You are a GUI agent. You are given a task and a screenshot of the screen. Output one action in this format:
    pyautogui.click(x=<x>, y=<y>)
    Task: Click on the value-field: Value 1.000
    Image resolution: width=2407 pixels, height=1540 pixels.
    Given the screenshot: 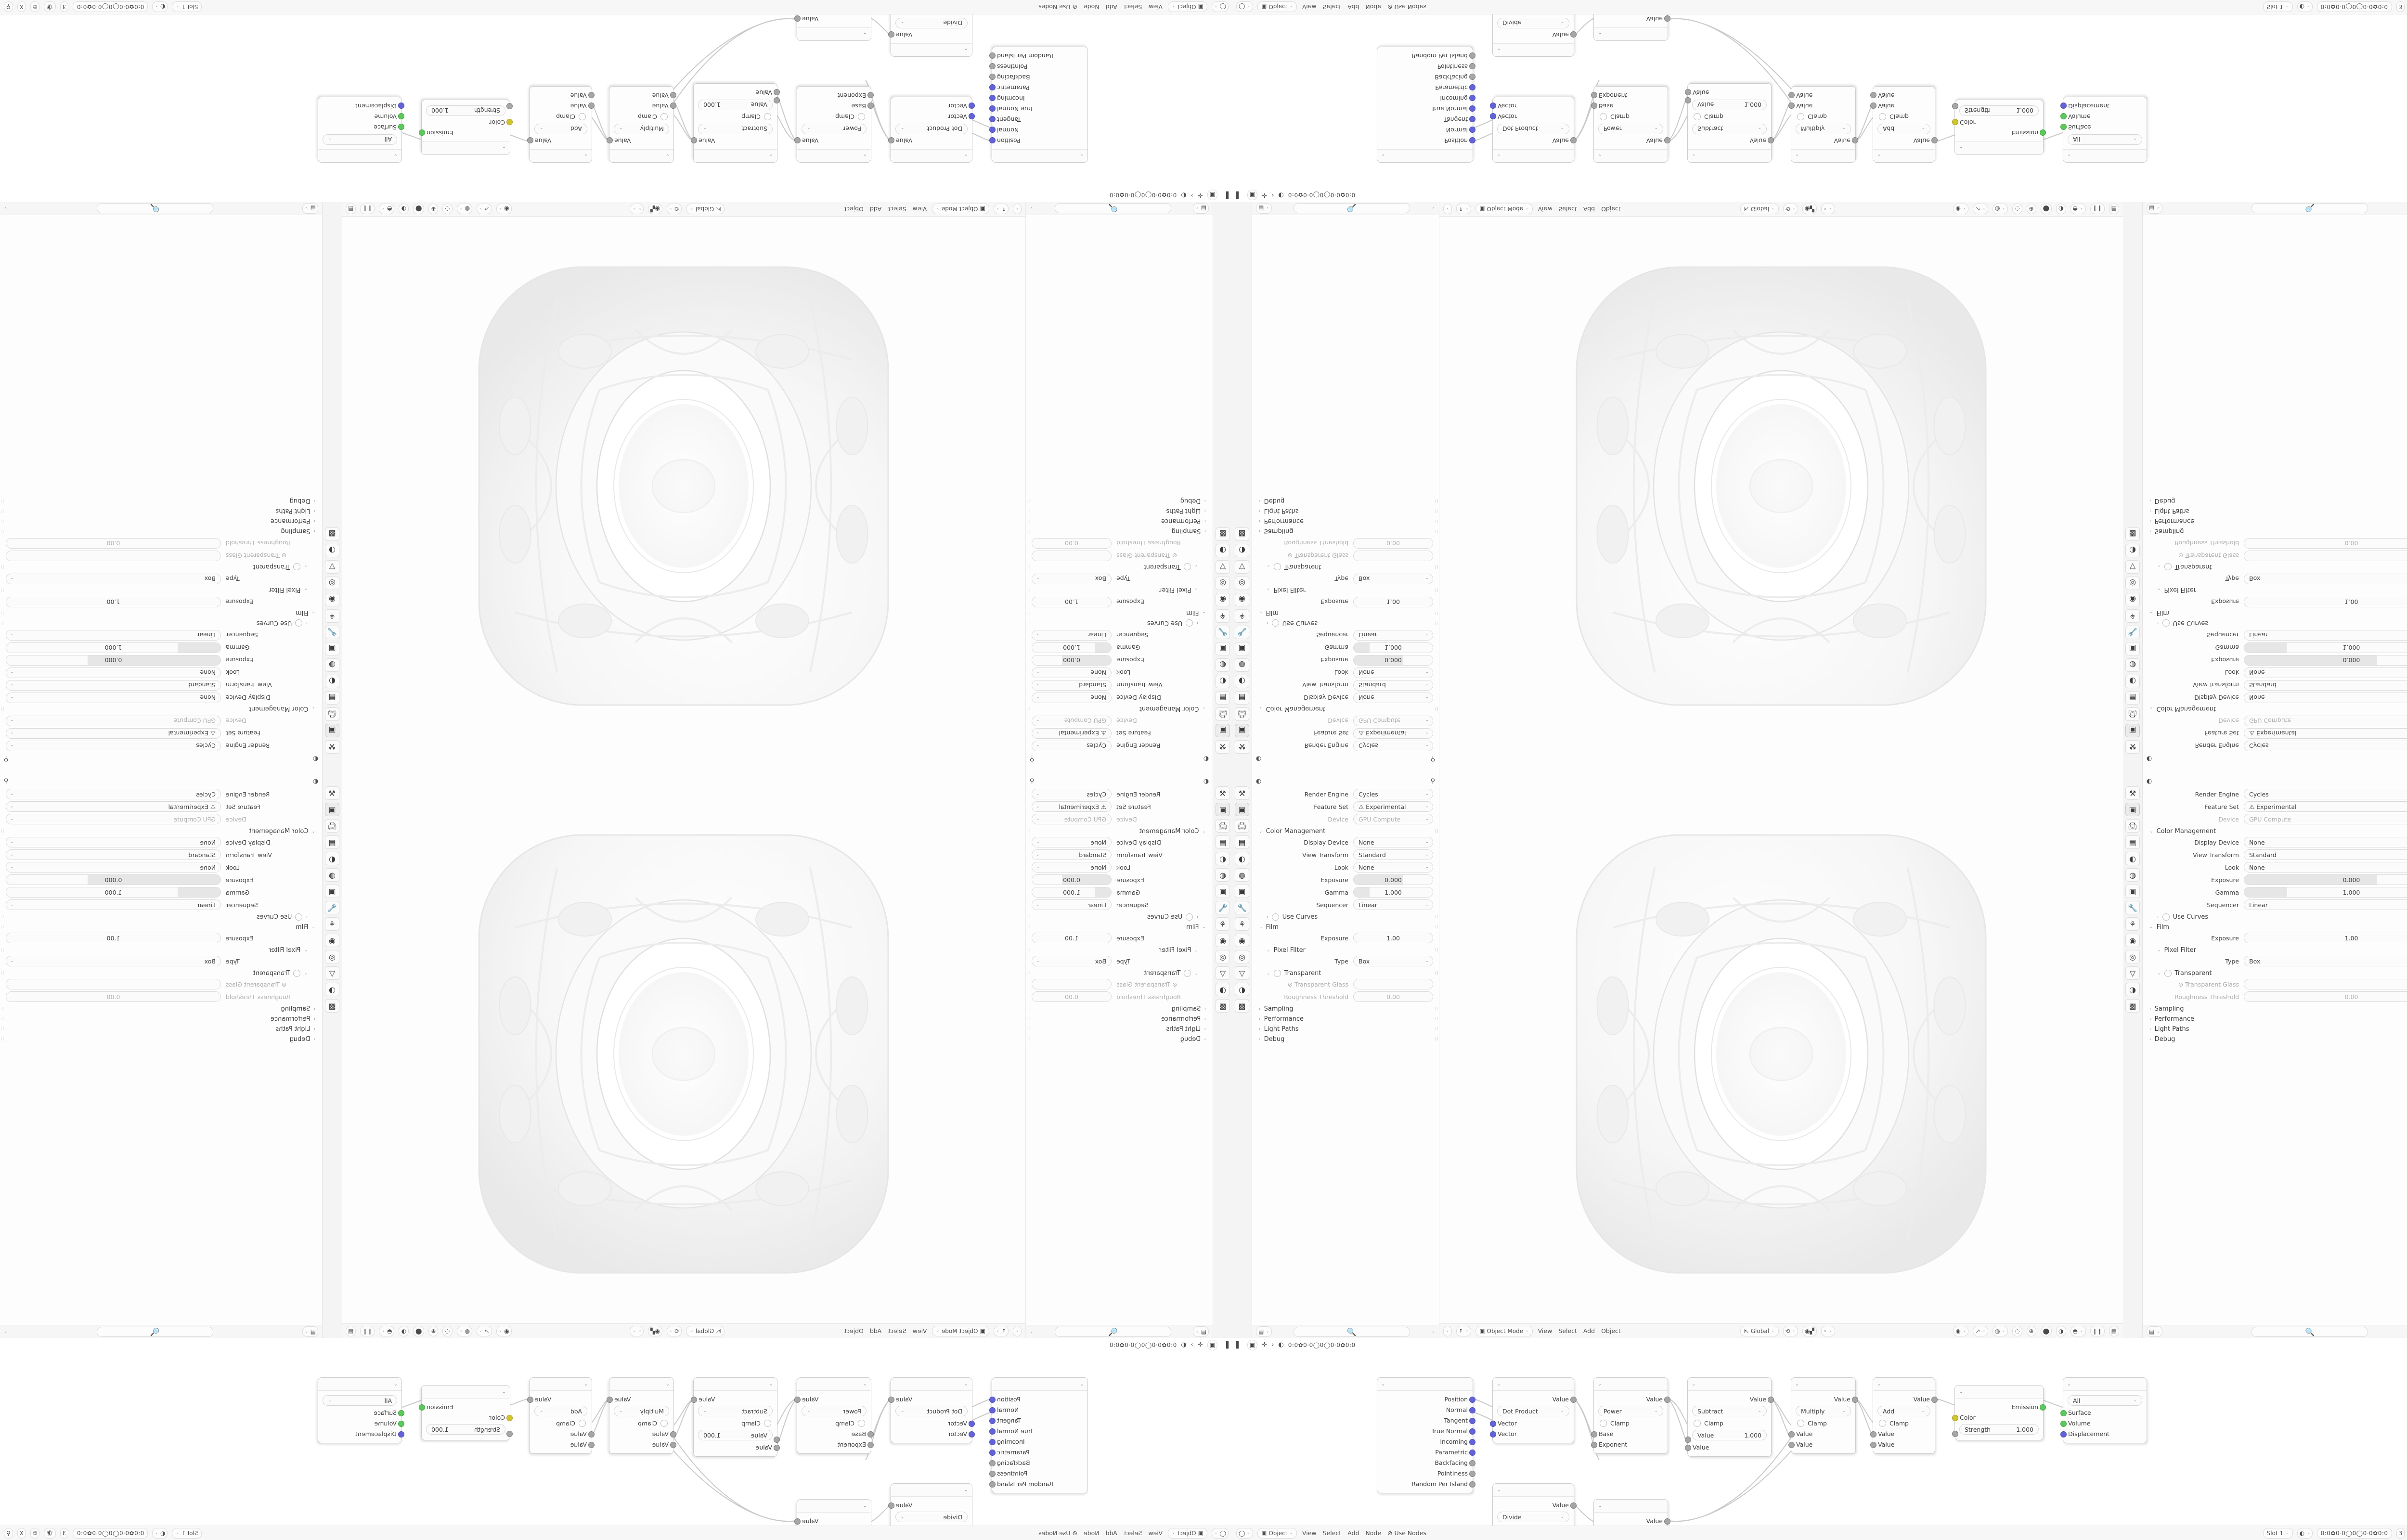 What is the action you would take?
    pyautogui.click(x=1729, y=105)
    